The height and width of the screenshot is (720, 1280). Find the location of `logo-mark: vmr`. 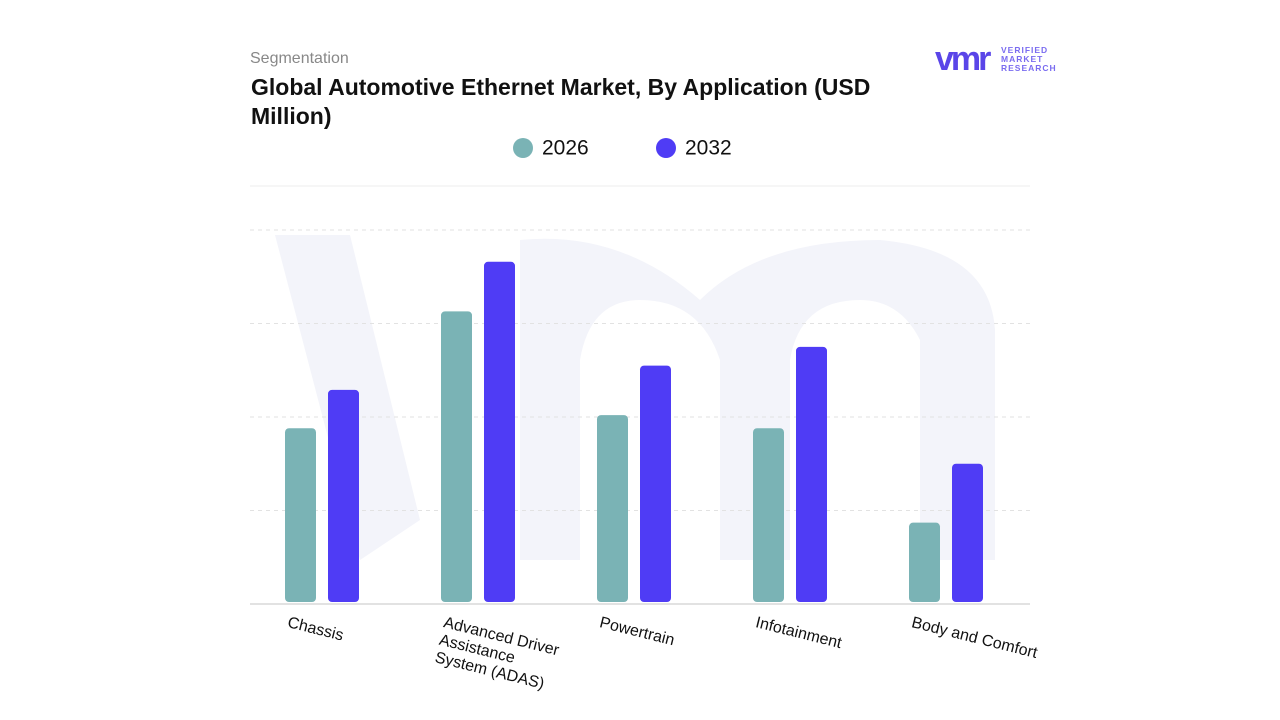

logo-mark: vmr is located at coordinates (963, 59).